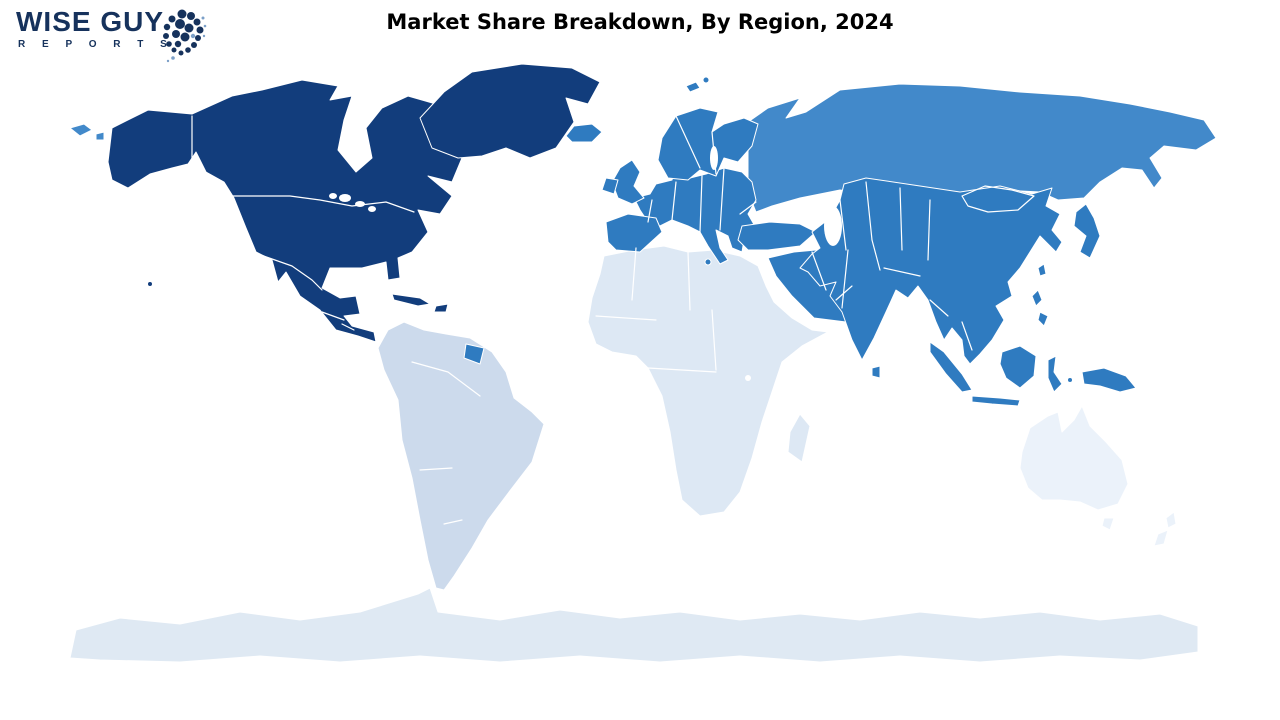  Describe the element at coordinates (708, 381) in the screenshot. I see `region-africa` at that location.